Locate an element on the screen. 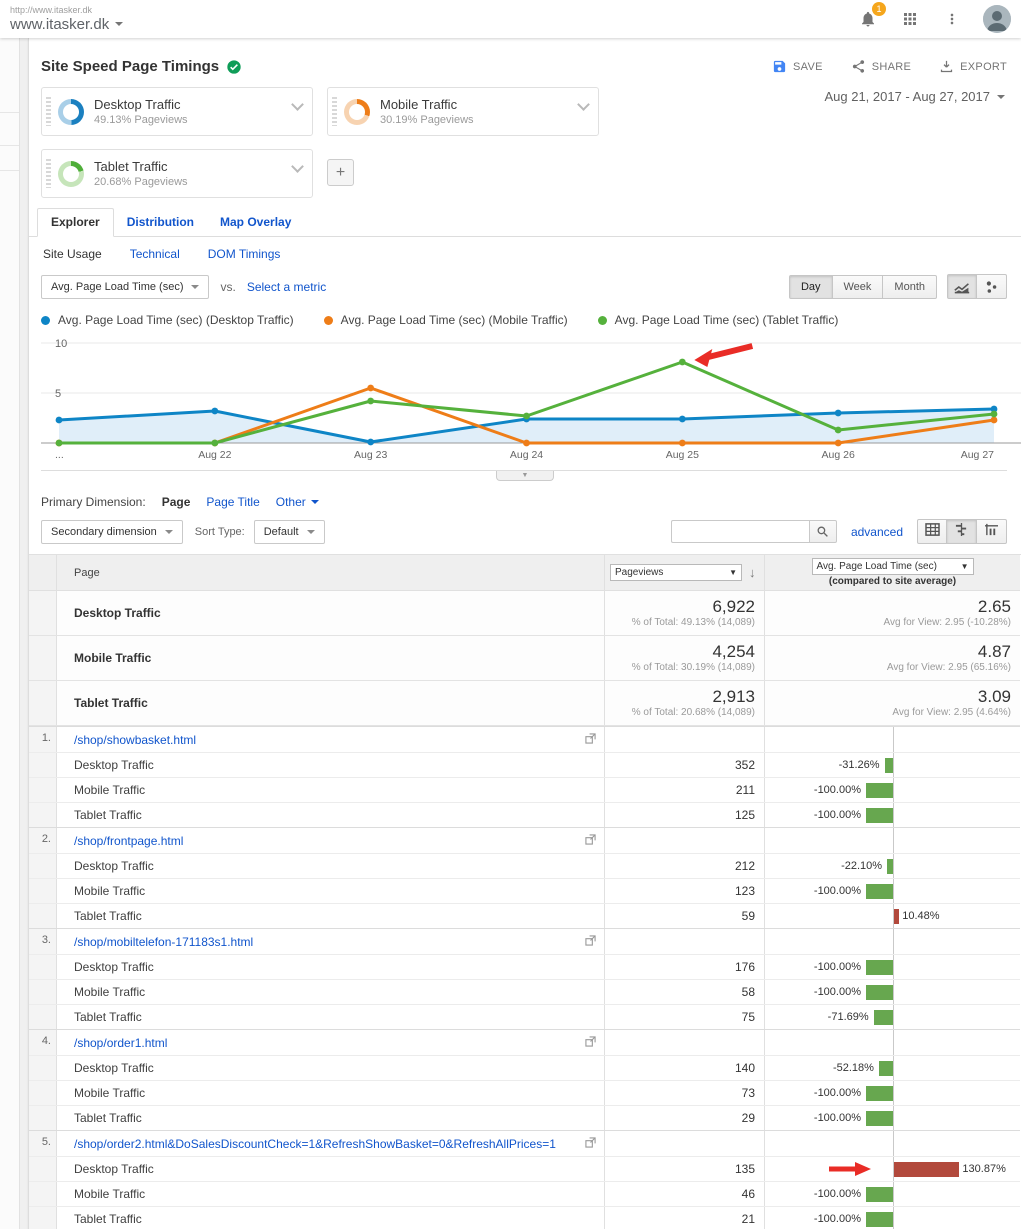 Image resolution: width=1021 pixels, height=1229 pixels. save-button: SAVE is located at coordinates (797, 66).